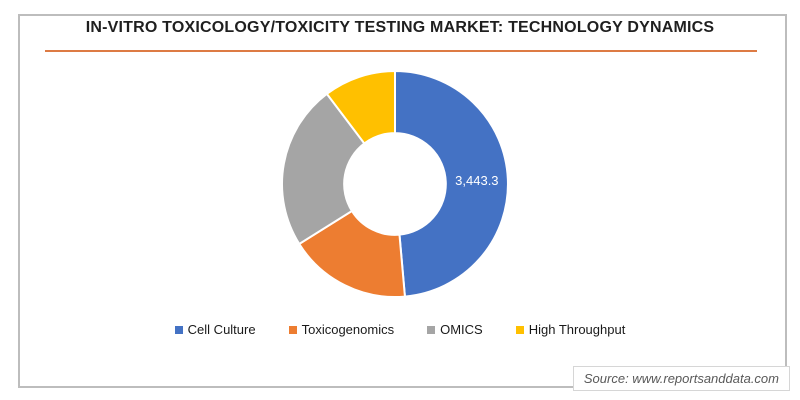  I want to click on legend-marker-cell-culture, so click(178, 329).